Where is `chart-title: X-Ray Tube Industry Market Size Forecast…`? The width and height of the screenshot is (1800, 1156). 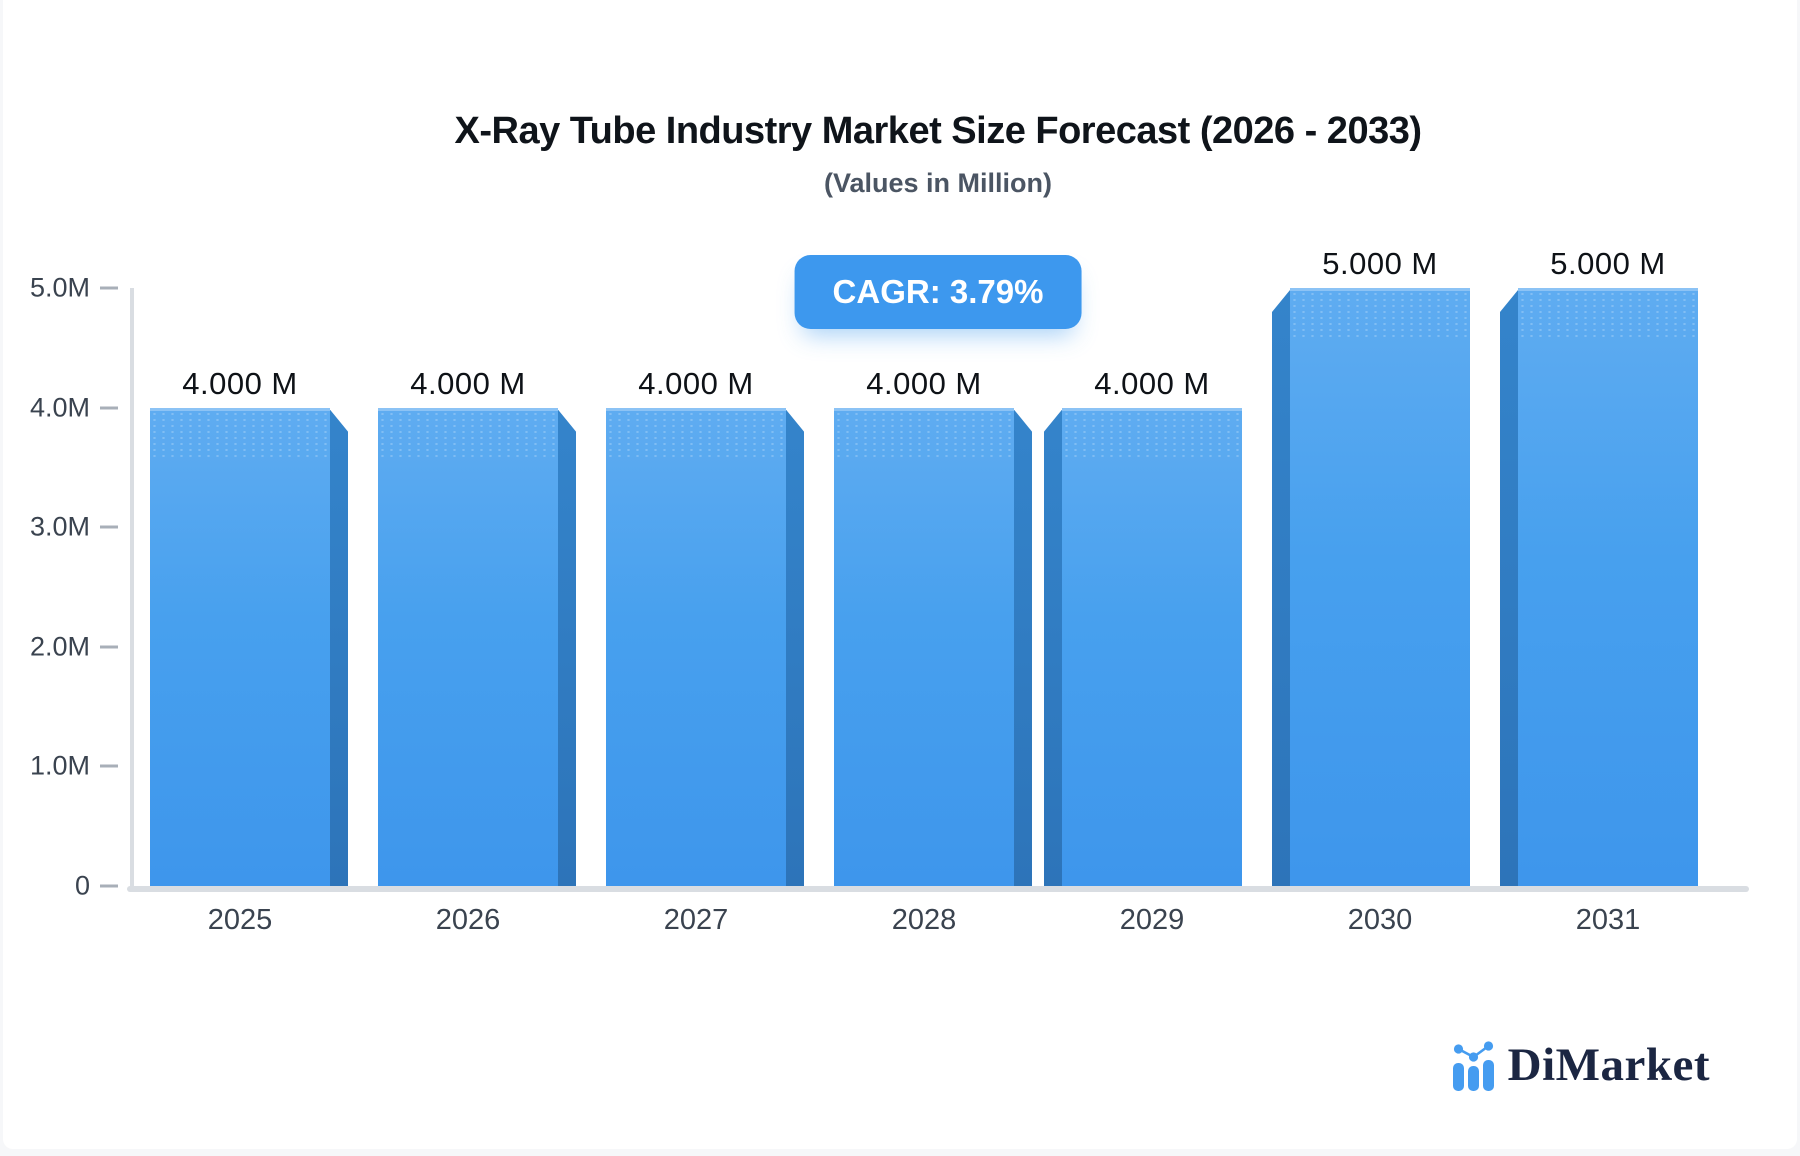 chart-title: X-Ray Tube Industry Market Size Forecast… is located at coordinates (938, 131).